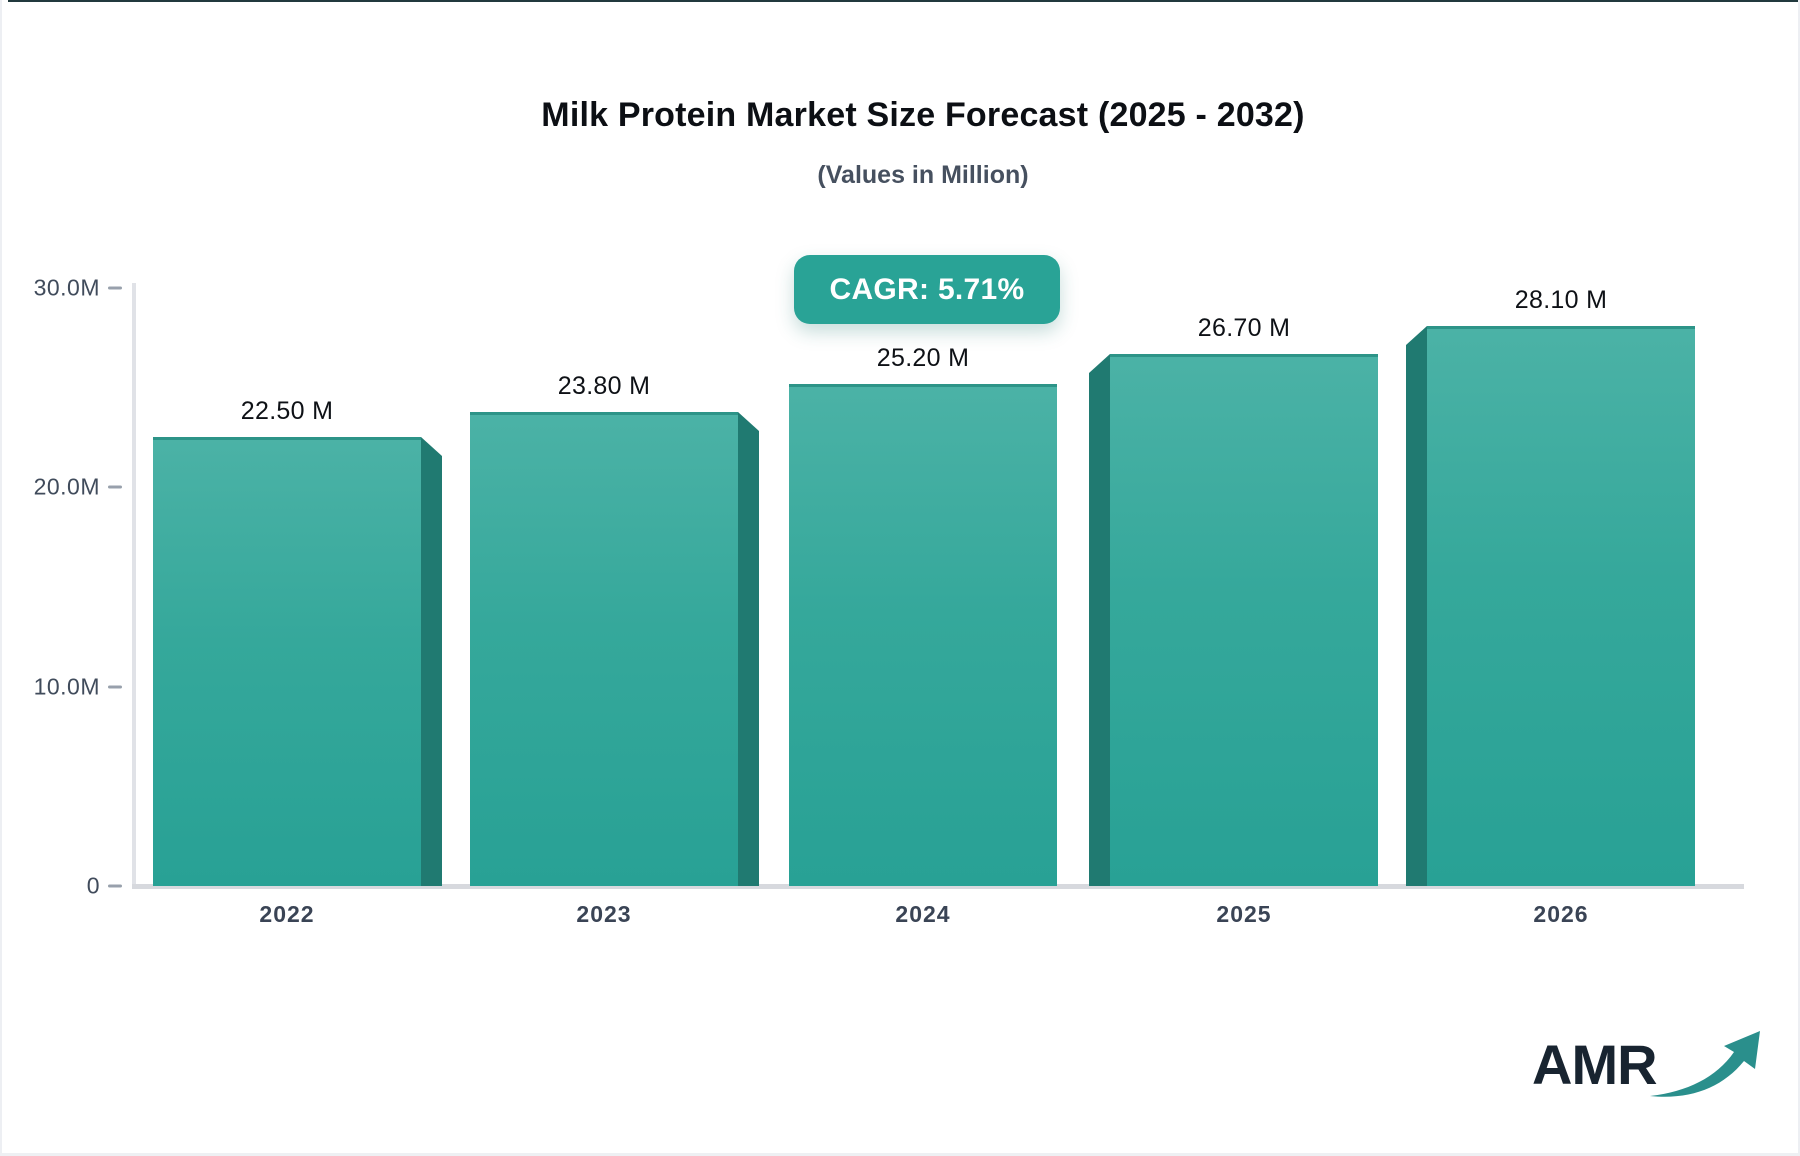 This screenshot has width=1800, height=1156. I want to click on bar-value-label: 25.20 M, so click(923, 358).